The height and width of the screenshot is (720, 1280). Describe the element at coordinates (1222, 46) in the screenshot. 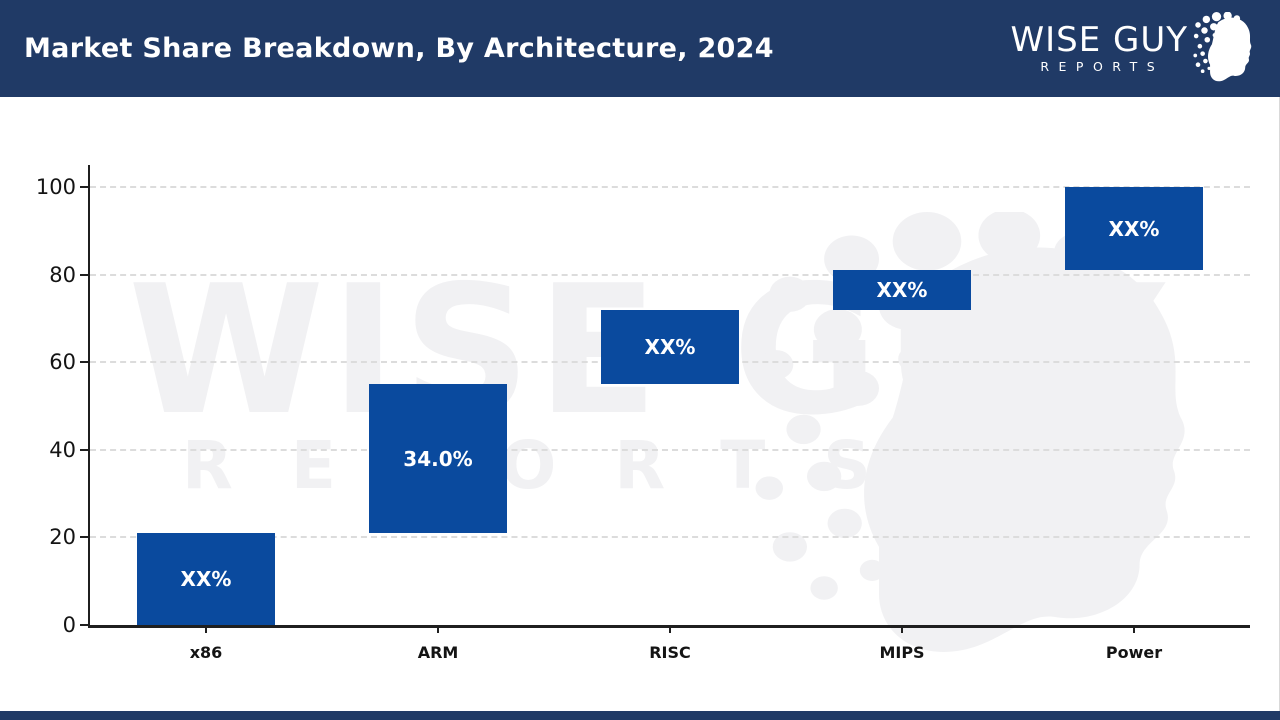

I see `logo-head-icon` at that location.